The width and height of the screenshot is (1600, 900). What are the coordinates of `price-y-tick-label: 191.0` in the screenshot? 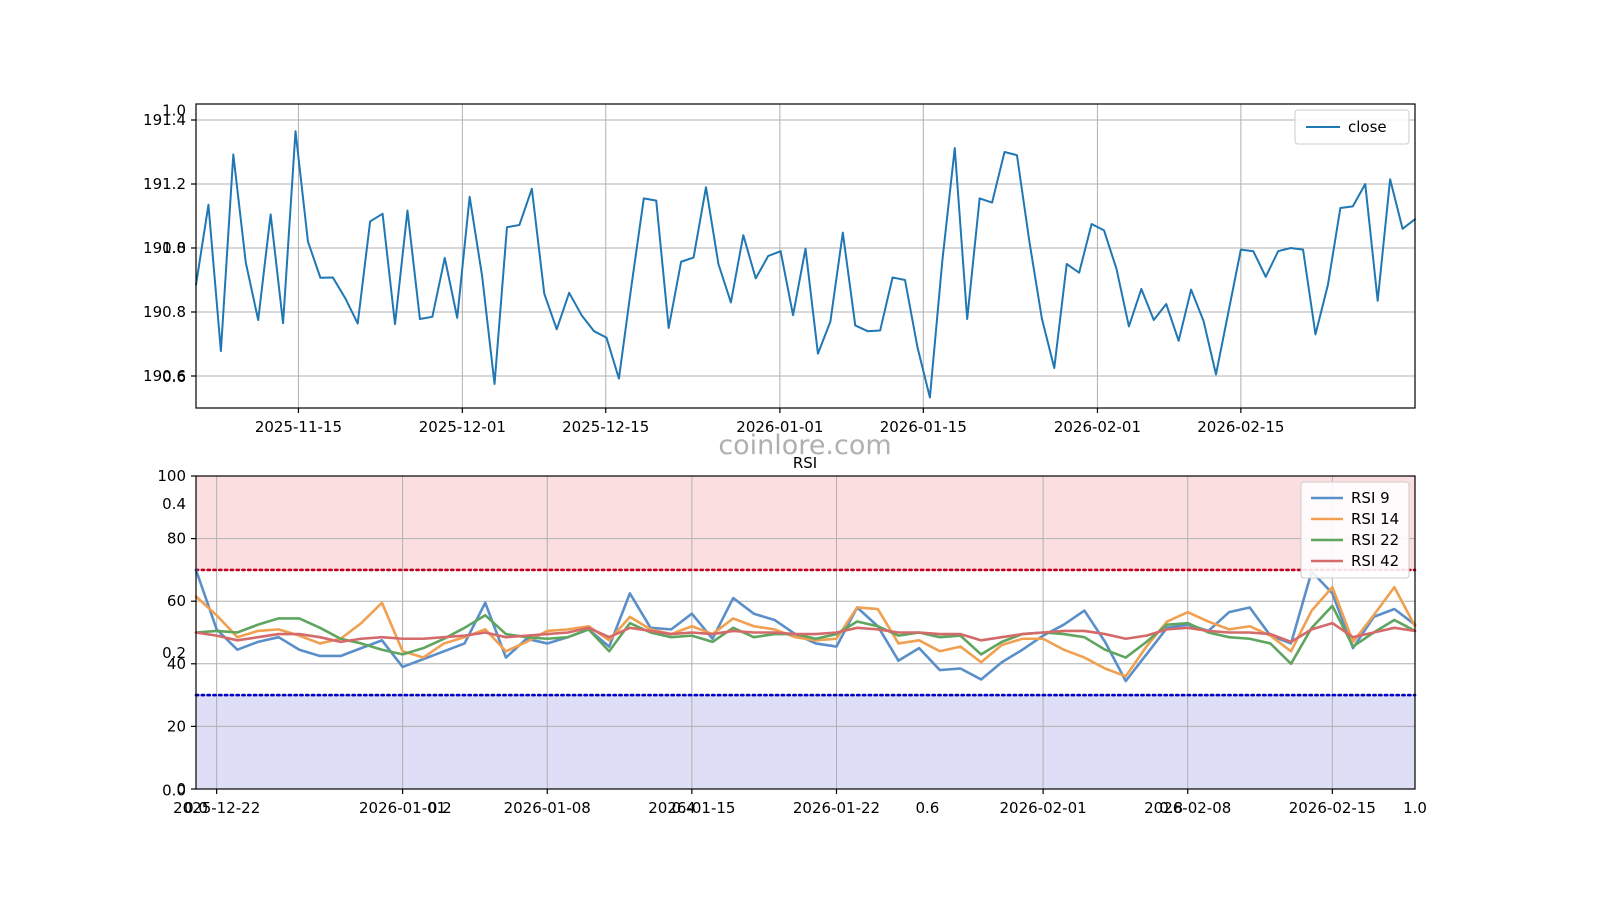 It's located at (164, 248).